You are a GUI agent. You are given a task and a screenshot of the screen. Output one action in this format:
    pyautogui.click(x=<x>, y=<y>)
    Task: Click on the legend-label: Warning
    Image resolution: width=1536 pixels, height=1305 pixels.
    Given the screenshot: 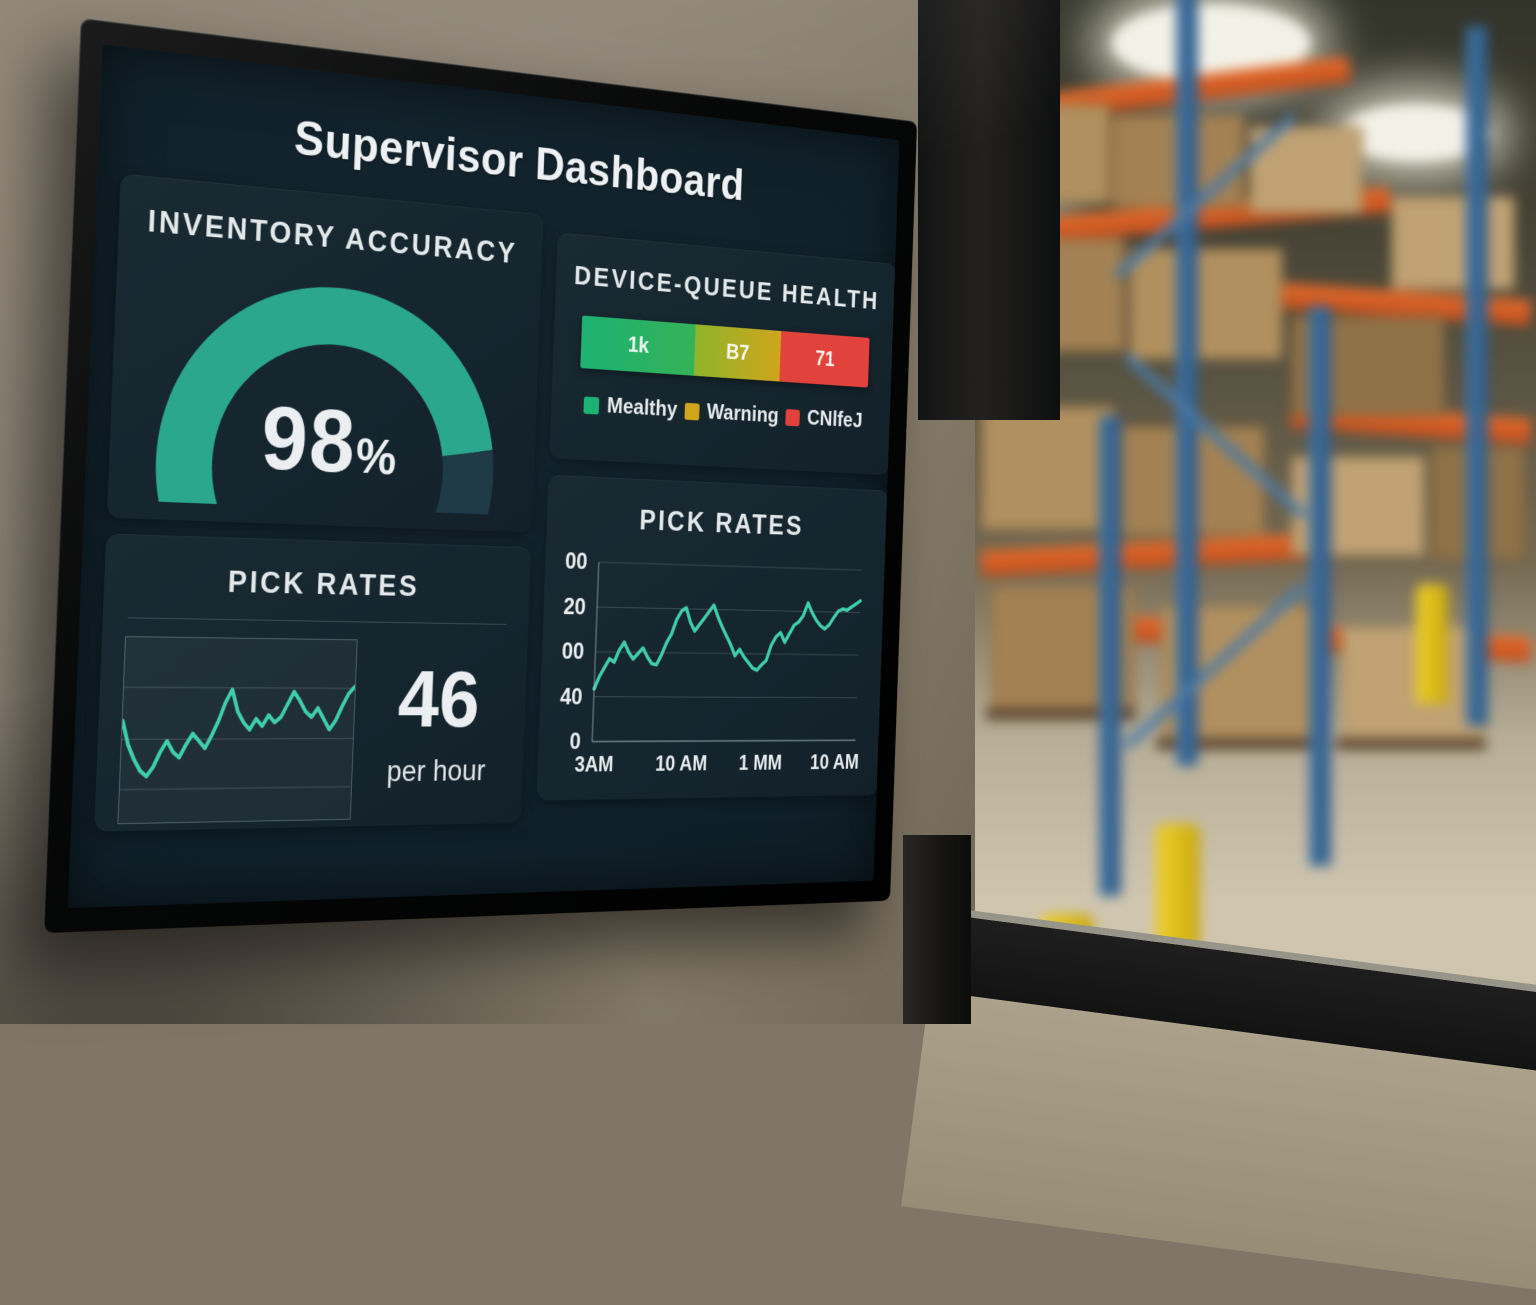 What is the action you would take?
    pyautogui.click(x=743, y=413)
    